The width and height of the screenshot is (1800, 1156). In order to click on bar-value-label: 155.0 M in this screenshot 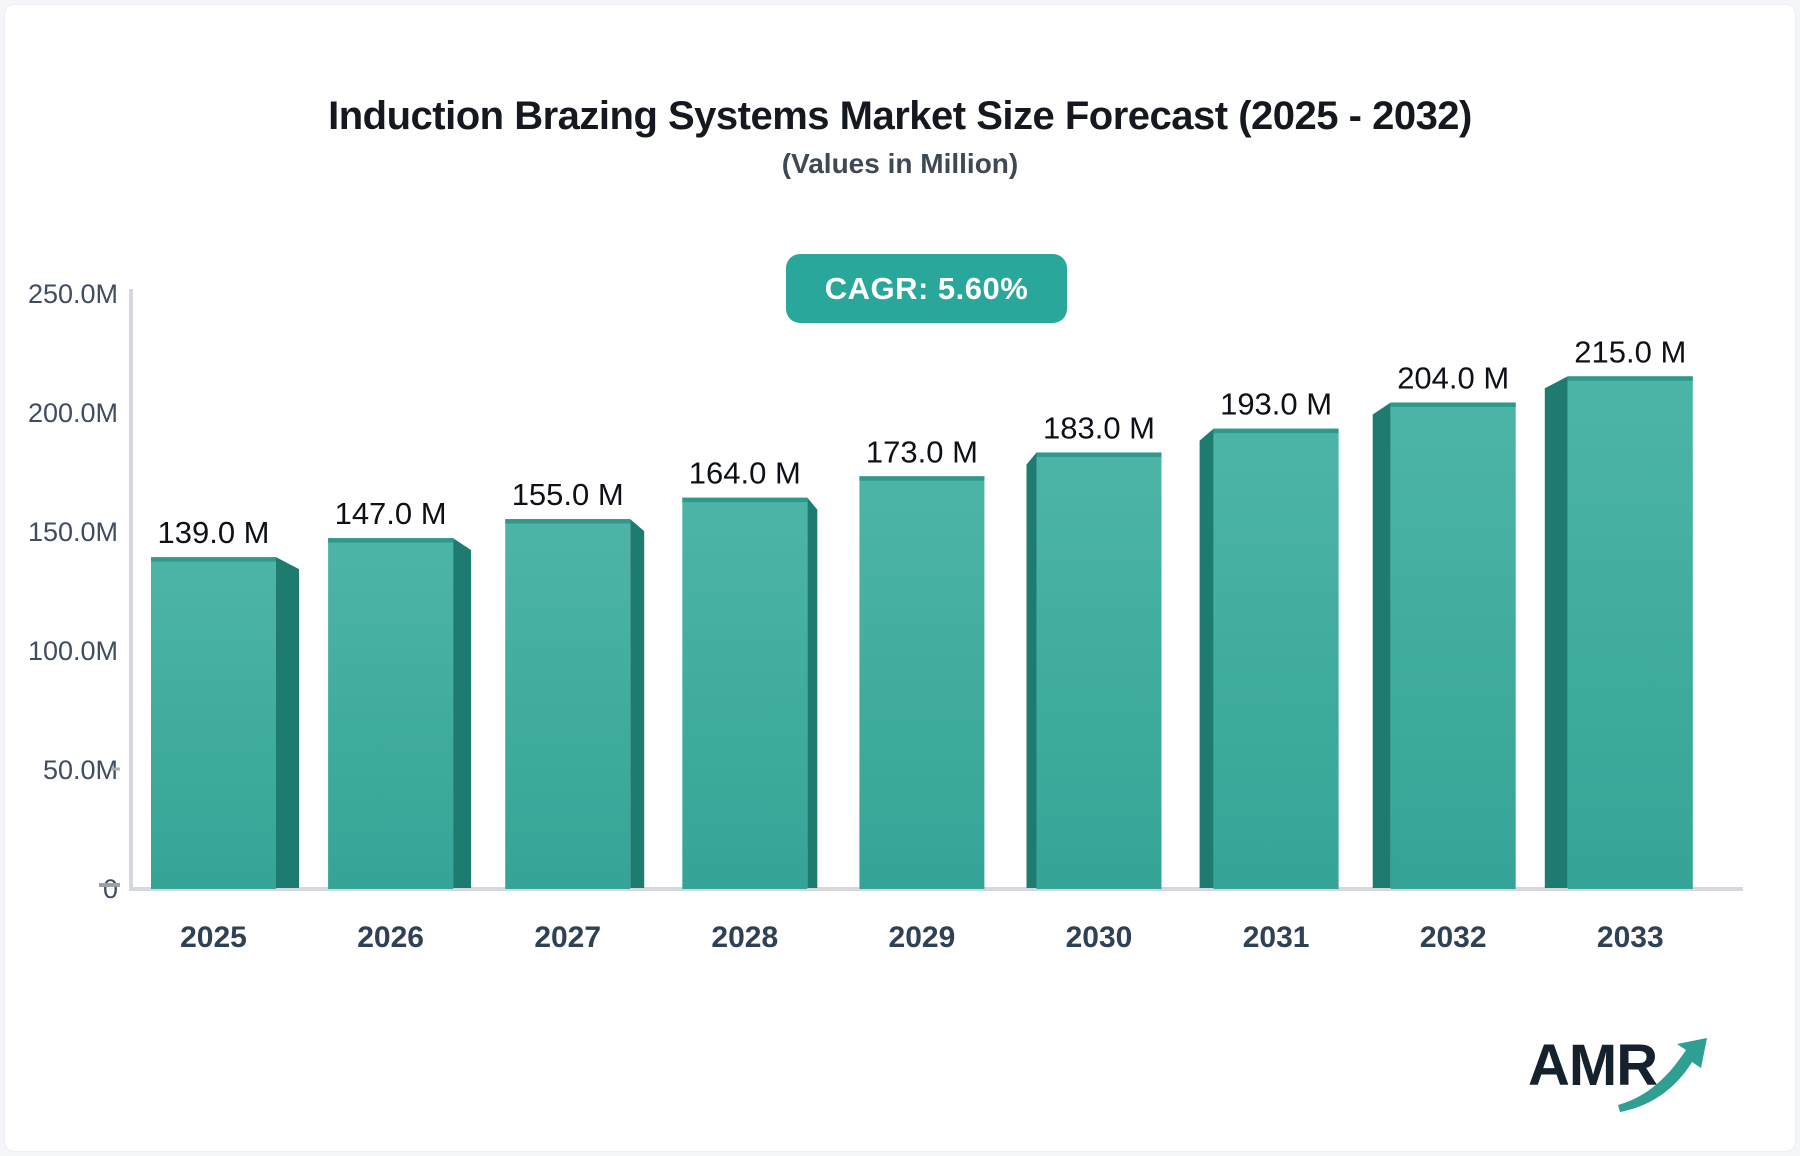, I will do `click(568, 494)`.